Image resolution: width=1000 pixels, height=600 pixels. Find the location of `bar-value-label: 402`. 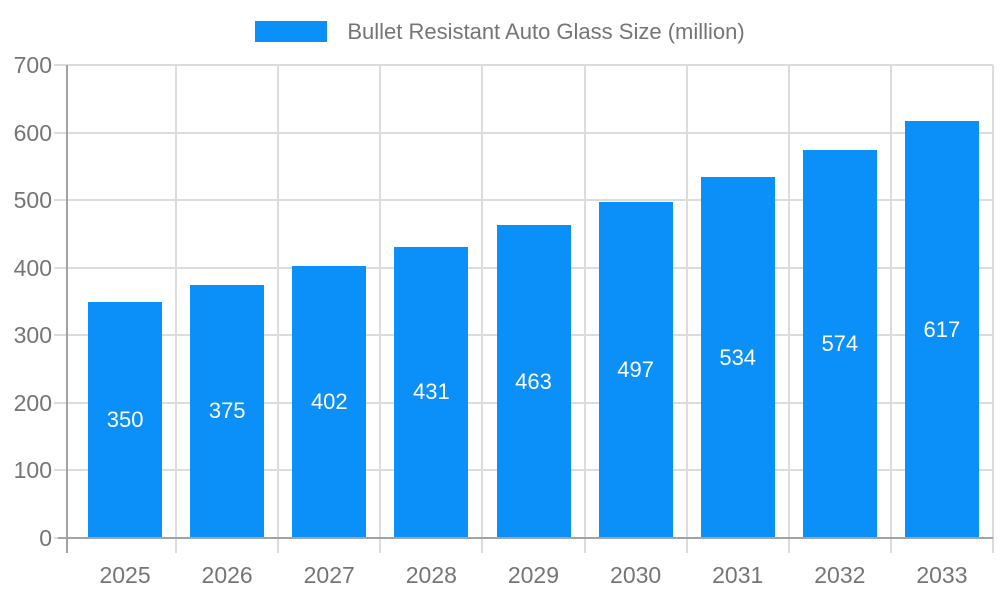

bar-value-label: 402 is located at coordinates (329, 402).